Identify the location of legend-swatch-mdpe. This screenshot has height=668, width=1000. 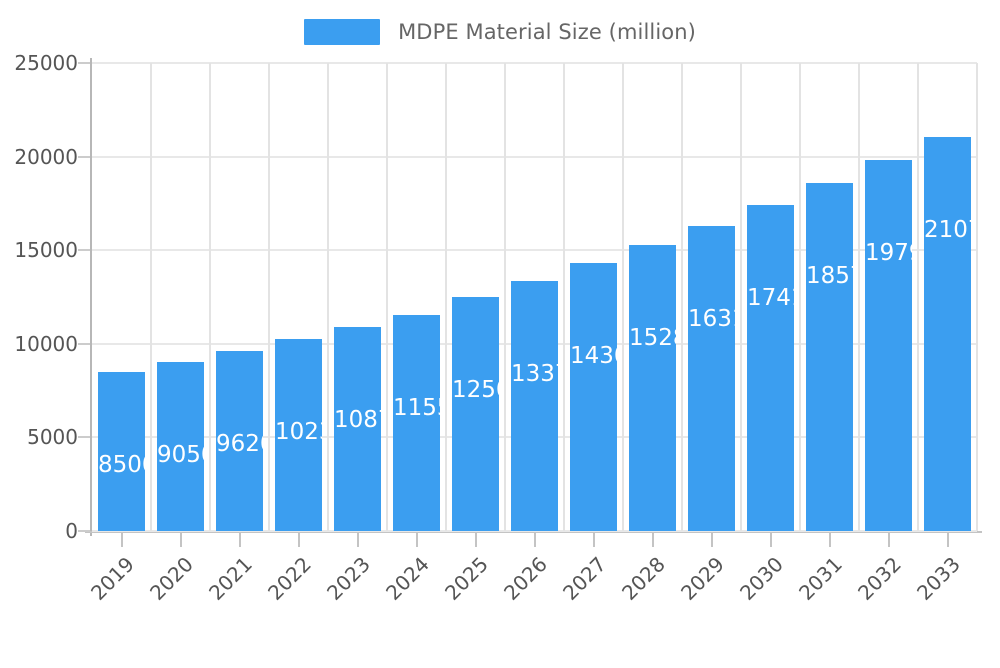
(342, 32).